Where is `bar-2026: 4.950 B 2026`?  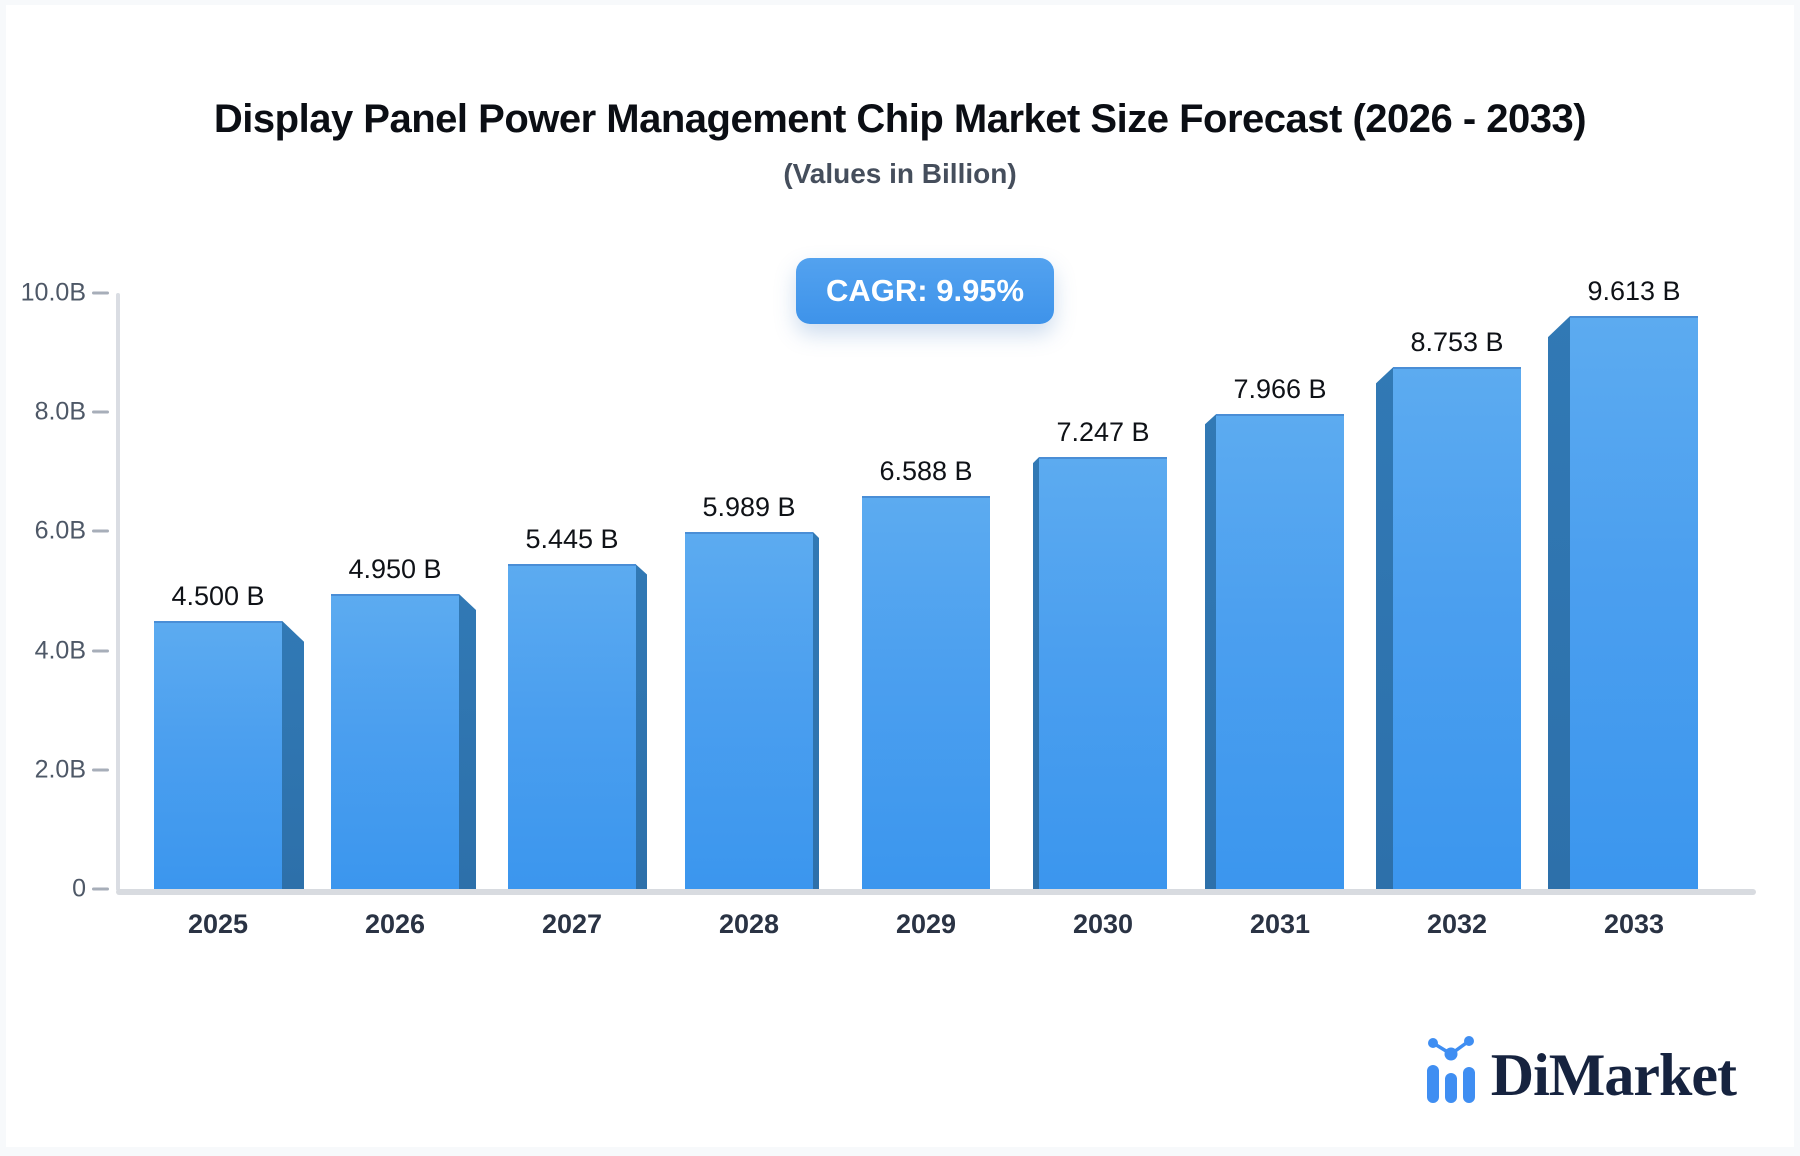
bar-2026: 4.950 B 2026 is located at coordinates (403, 746).